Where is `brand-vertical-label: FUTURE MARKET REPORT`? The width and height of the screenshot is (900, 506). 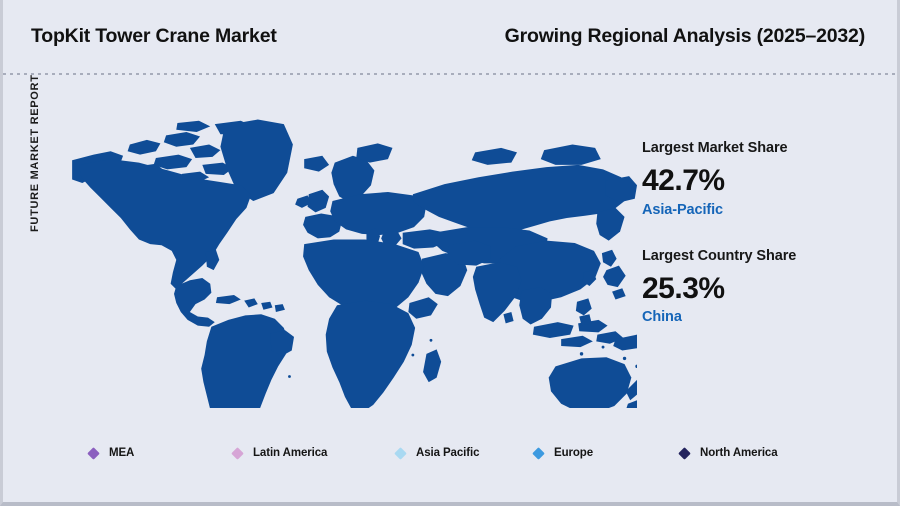
brand-vertical-label: FUTURE MARKET REPORT is located at coordinates (35, 153).